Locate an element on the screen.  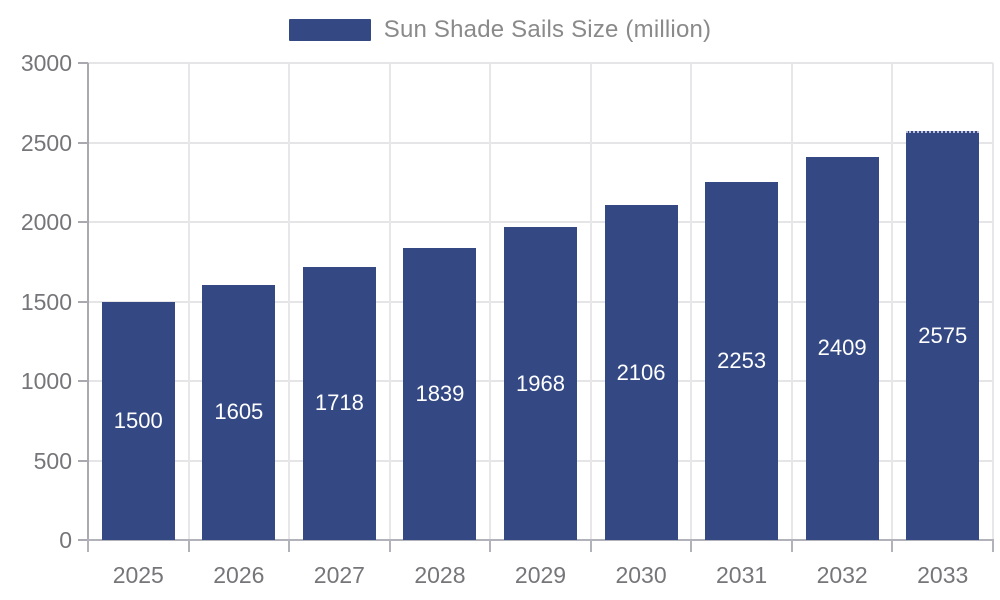
y-axis-tick-label: 0 is located at coordinates (65, 540).